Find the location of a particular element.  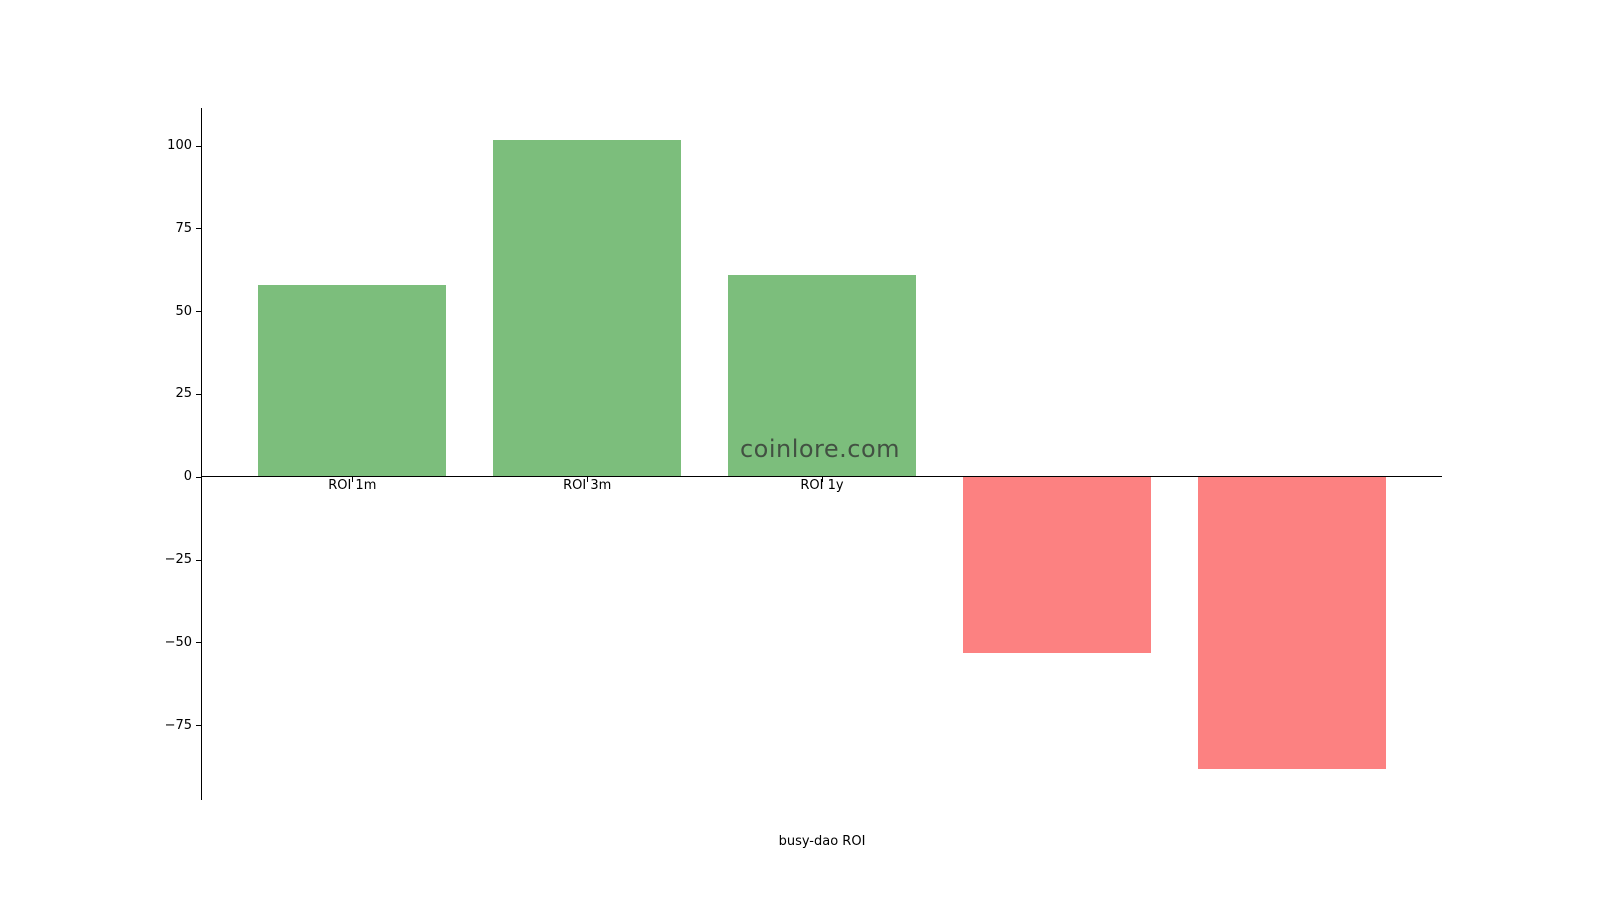

y-tick-label: 100 is located at coordinates (179, 146).